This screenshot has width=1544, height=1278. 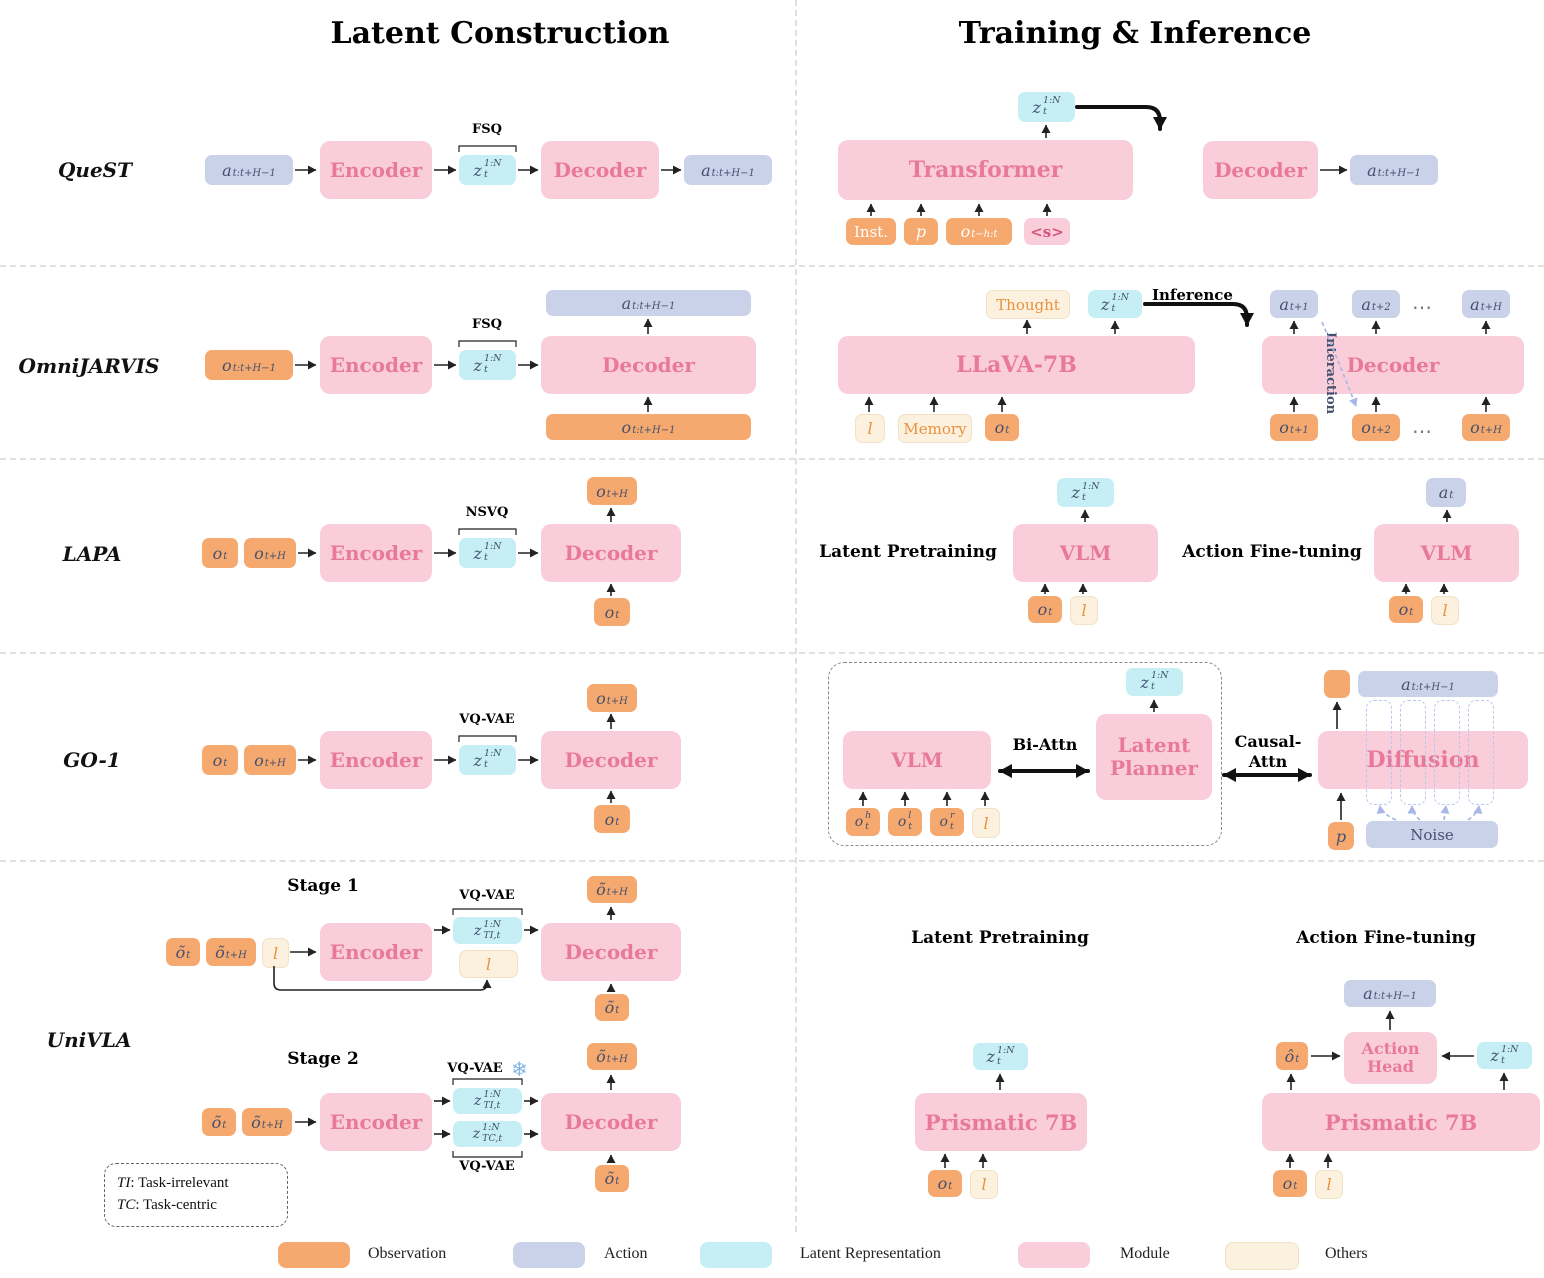 What do you see at coordinates (985, 170) in the screenshot?
I see `transformer-module: Transformer` at bounding box center [985, 170].